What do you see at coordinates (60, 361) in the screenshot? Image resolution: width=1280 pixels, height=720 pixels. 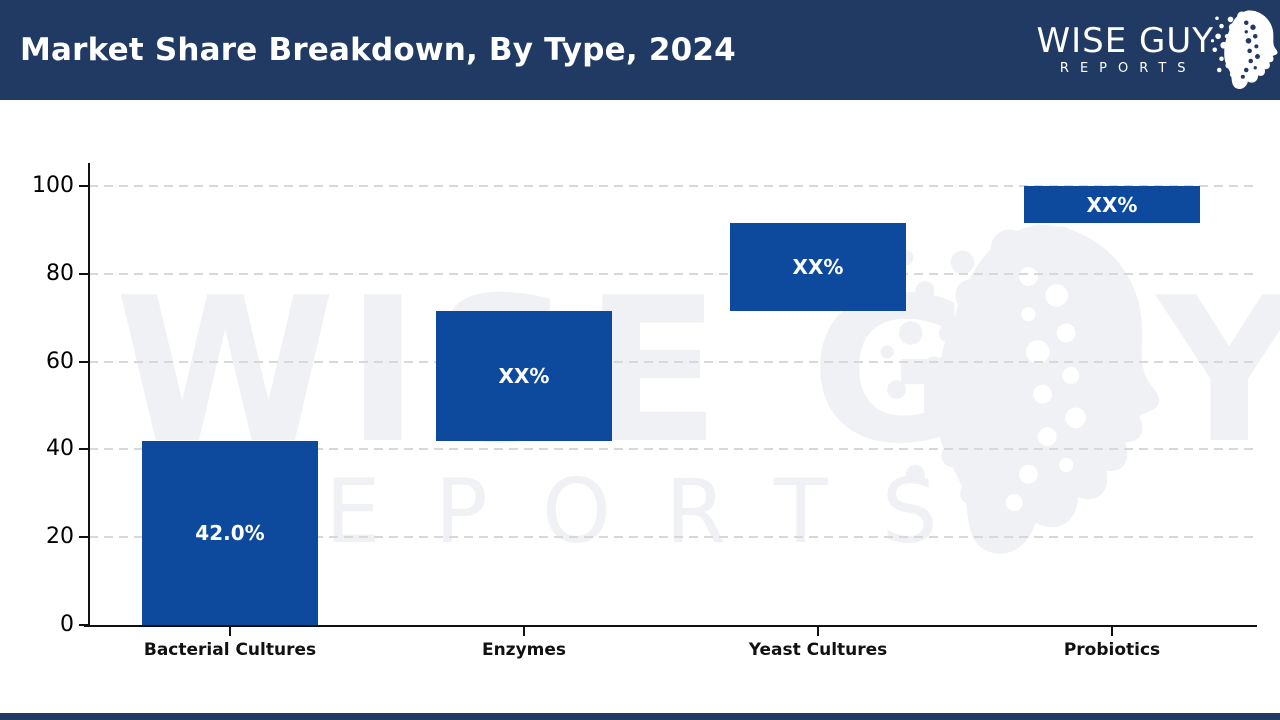 I see `y-tick-label-60: 60` at bounding box center [60, 361].